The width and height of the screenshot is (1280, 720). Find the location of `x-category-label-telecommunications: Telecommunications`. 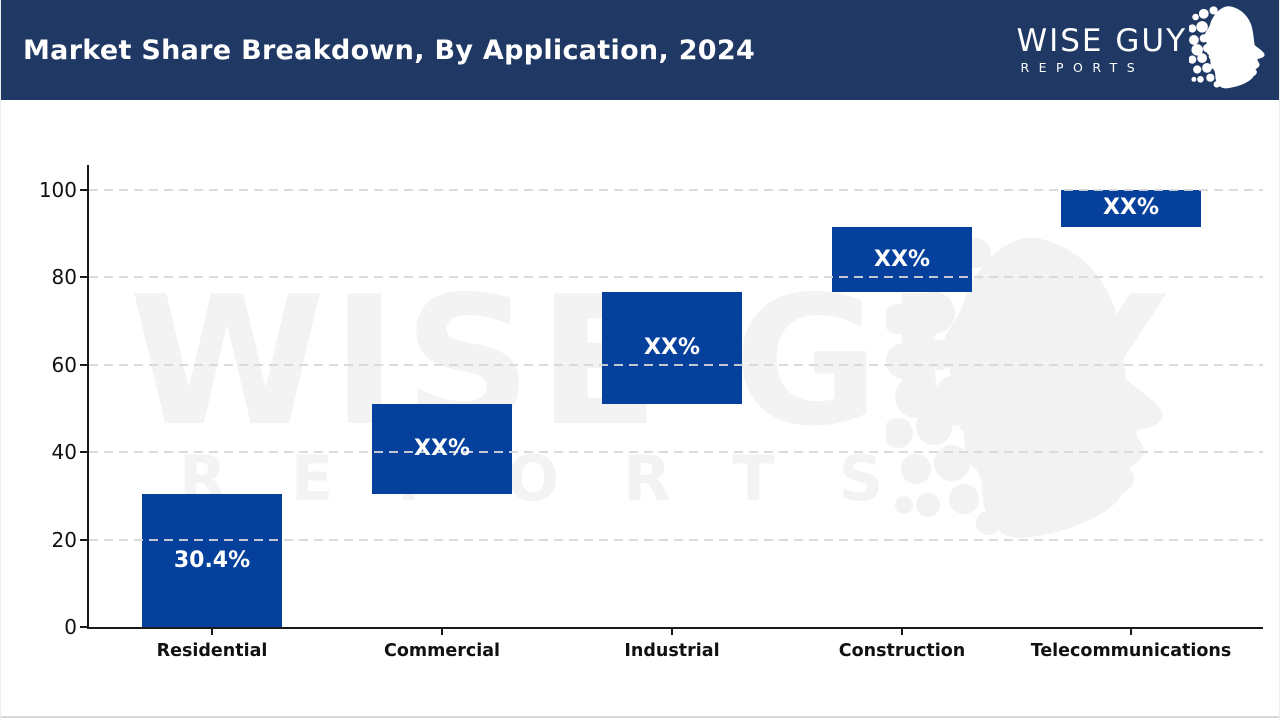

x-category-label-telecommunications: Telecommunications is located at coordinates (1131, 651).